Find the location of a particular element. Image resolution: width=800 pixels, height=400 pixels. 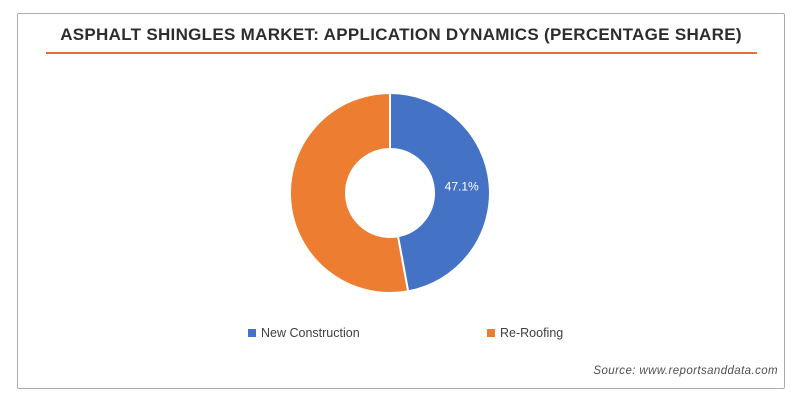

donut-chart: 47.1% is located at coordinates (389, 192).